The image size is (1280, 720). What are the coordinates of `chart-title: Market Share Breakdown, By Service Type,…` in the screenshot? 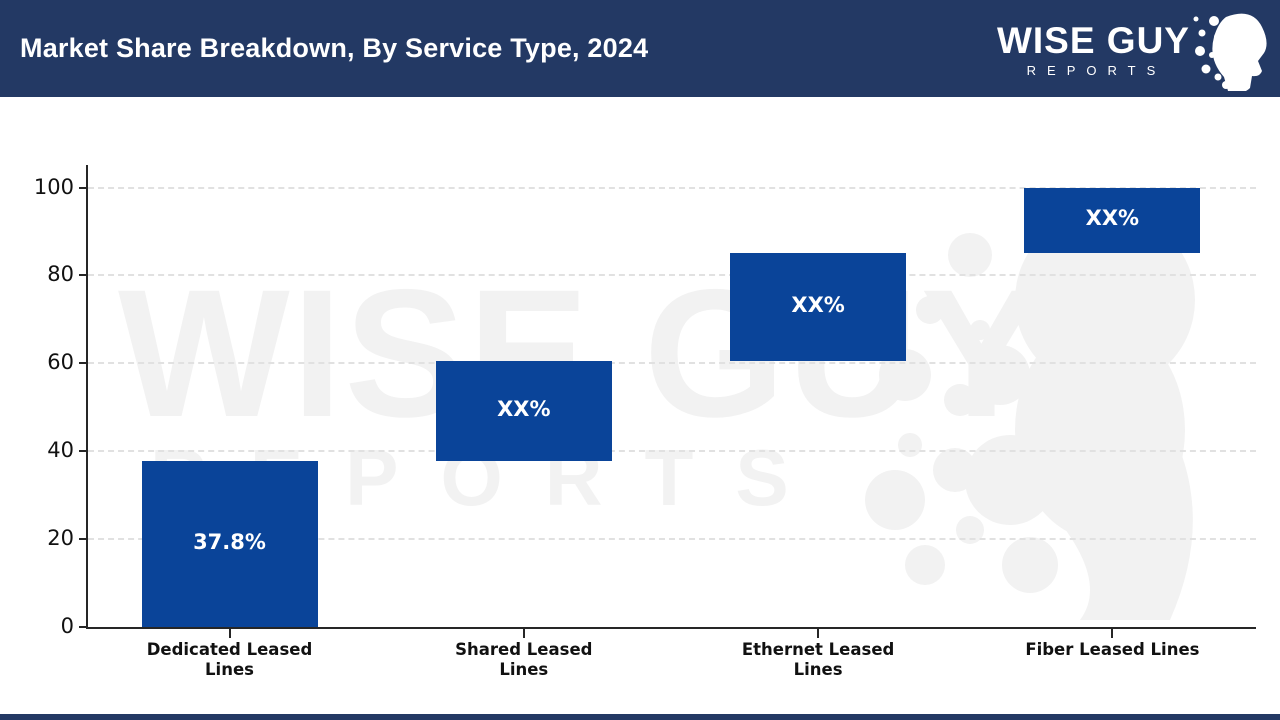 It's located at (334, 48).